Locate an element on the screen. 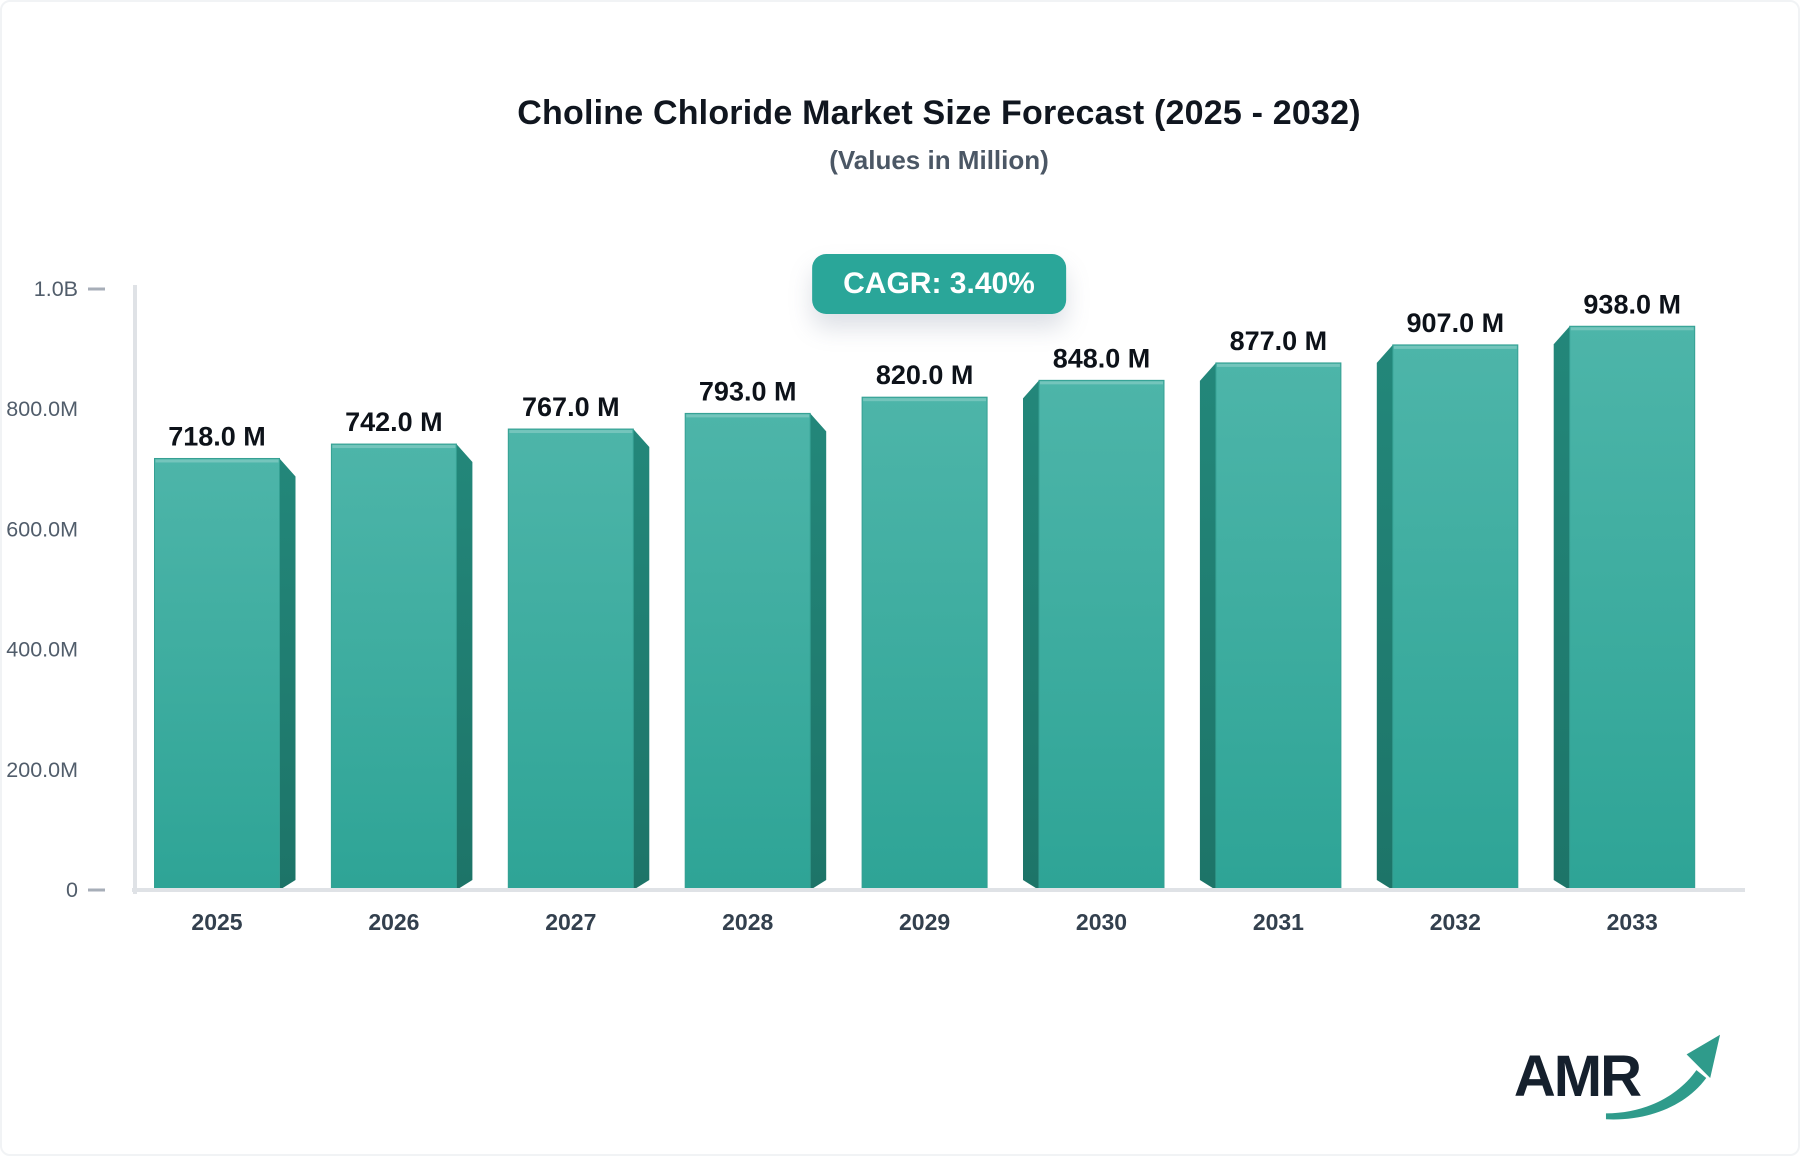  amr-logo: AMR is located at coordinates (1618, 1077).